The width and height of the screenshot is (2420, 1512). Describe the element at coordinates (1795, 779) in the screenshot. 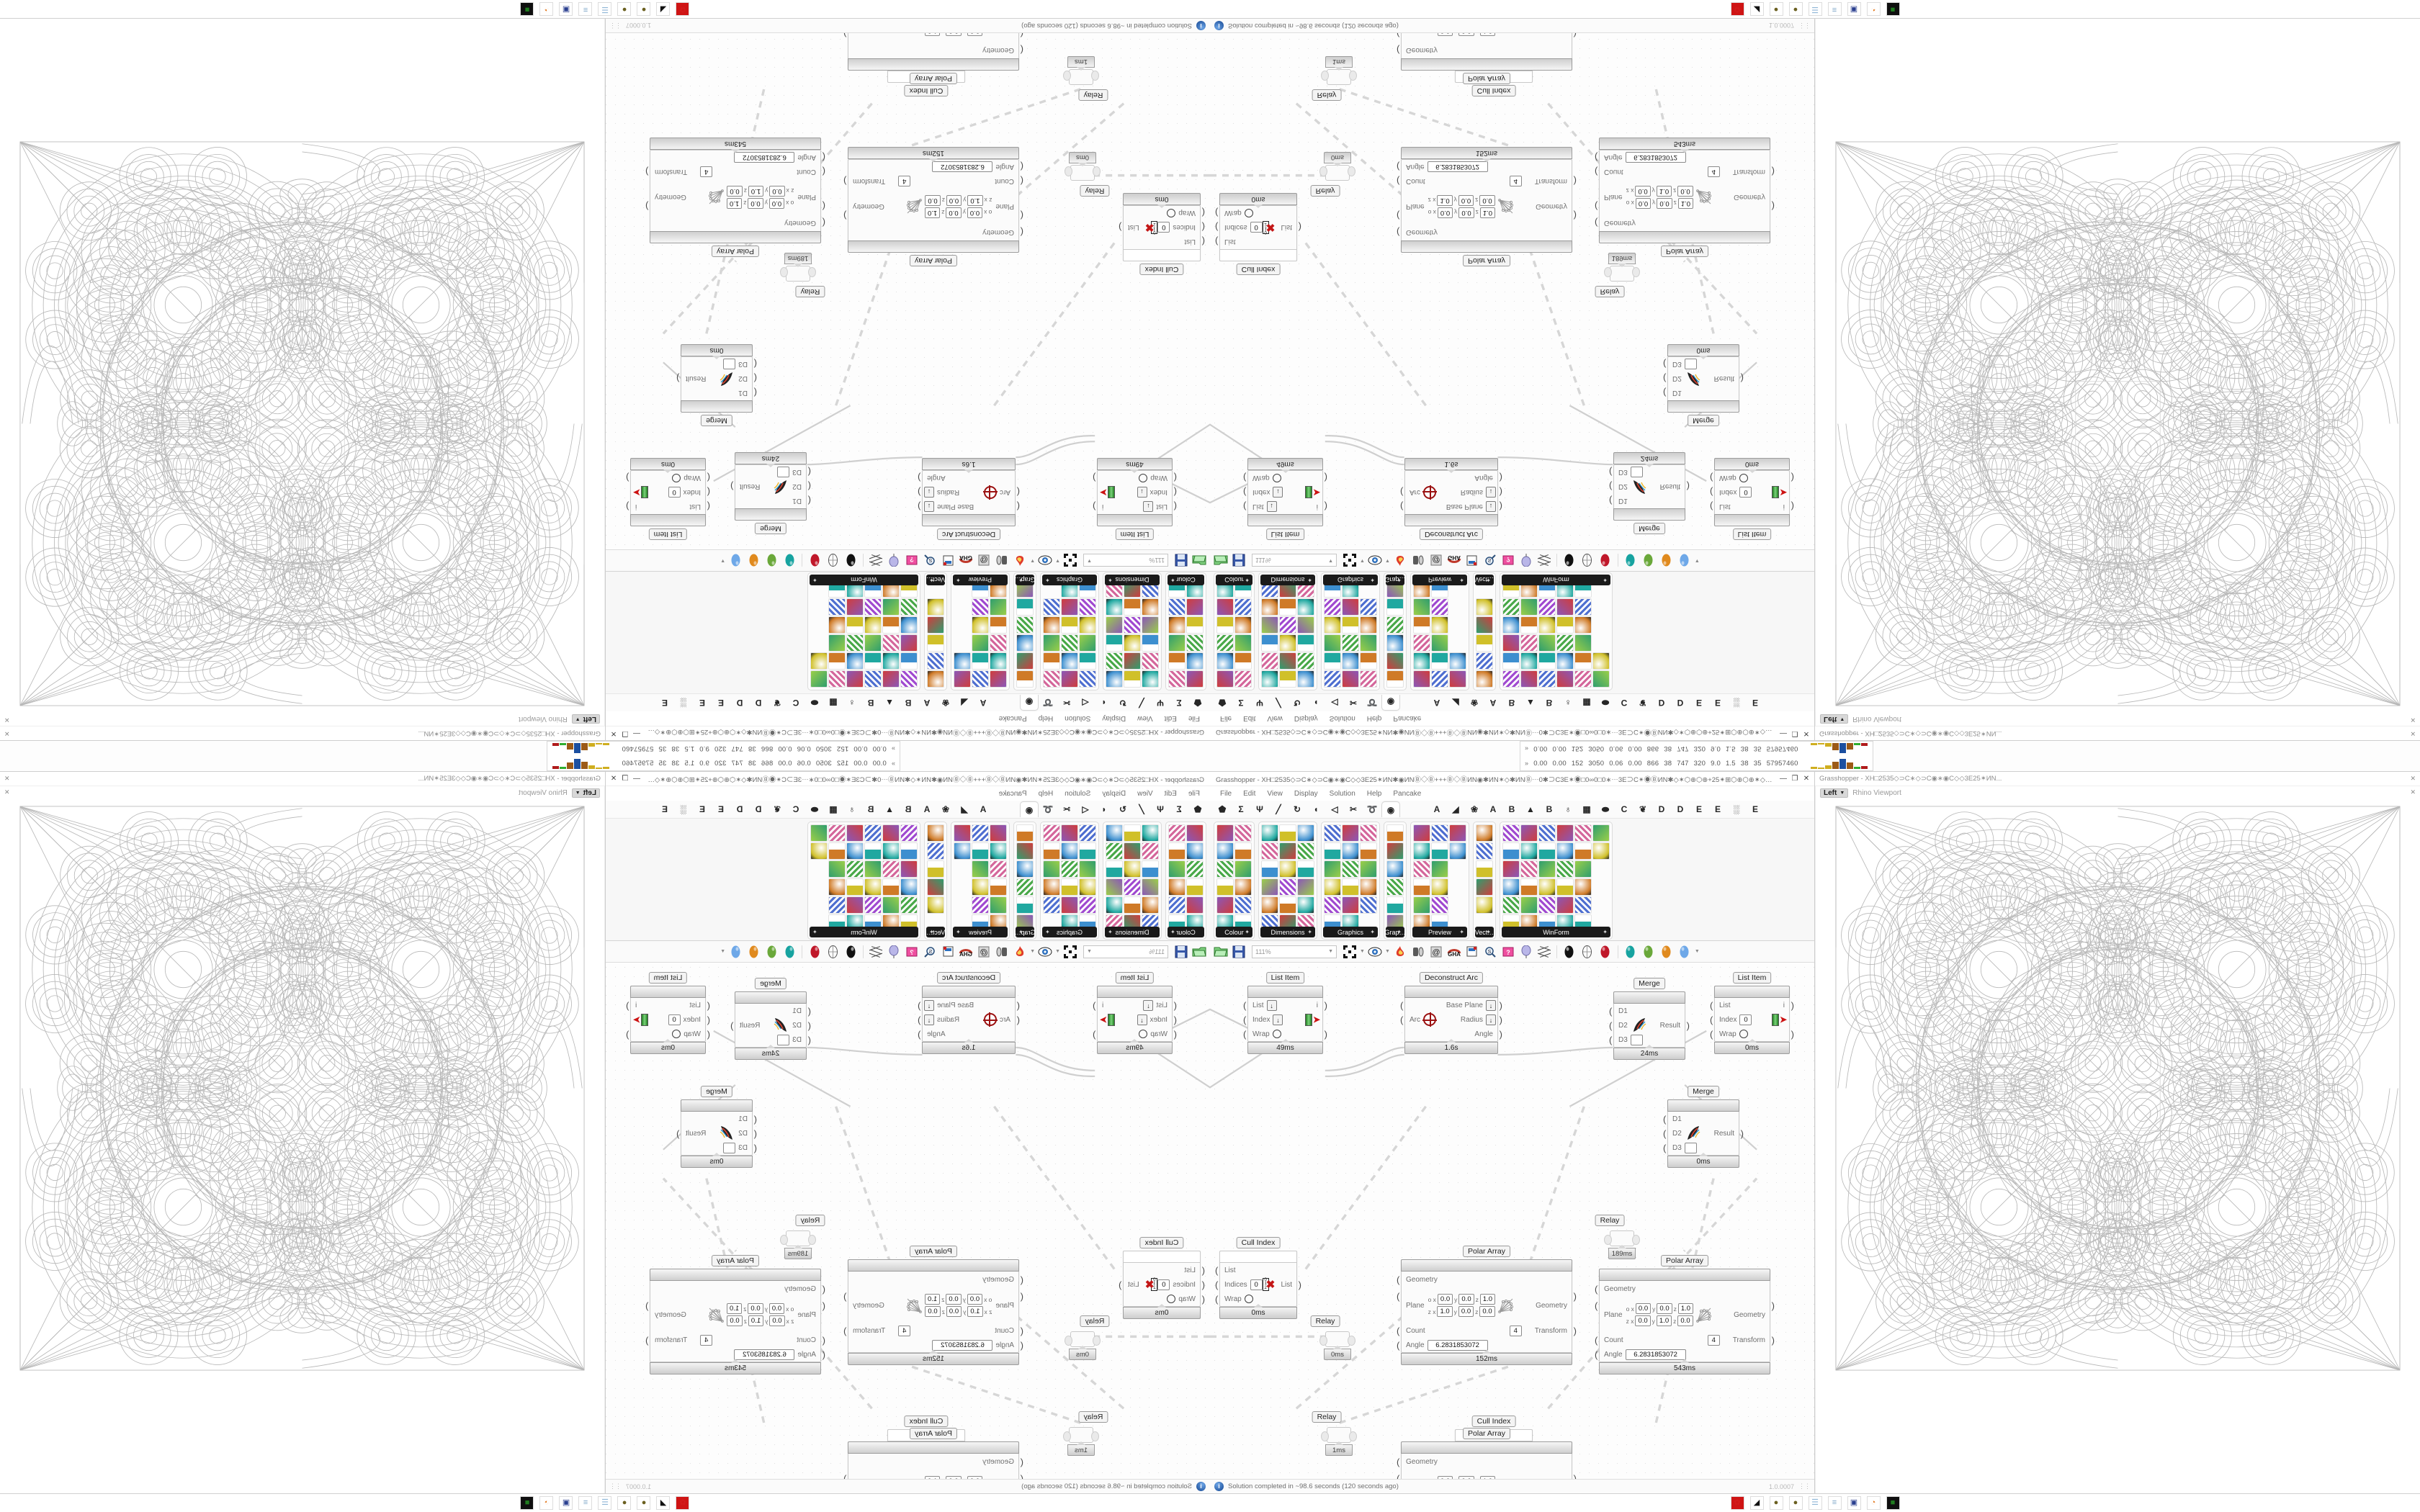

I see `maximize-button: ❐` at that location.